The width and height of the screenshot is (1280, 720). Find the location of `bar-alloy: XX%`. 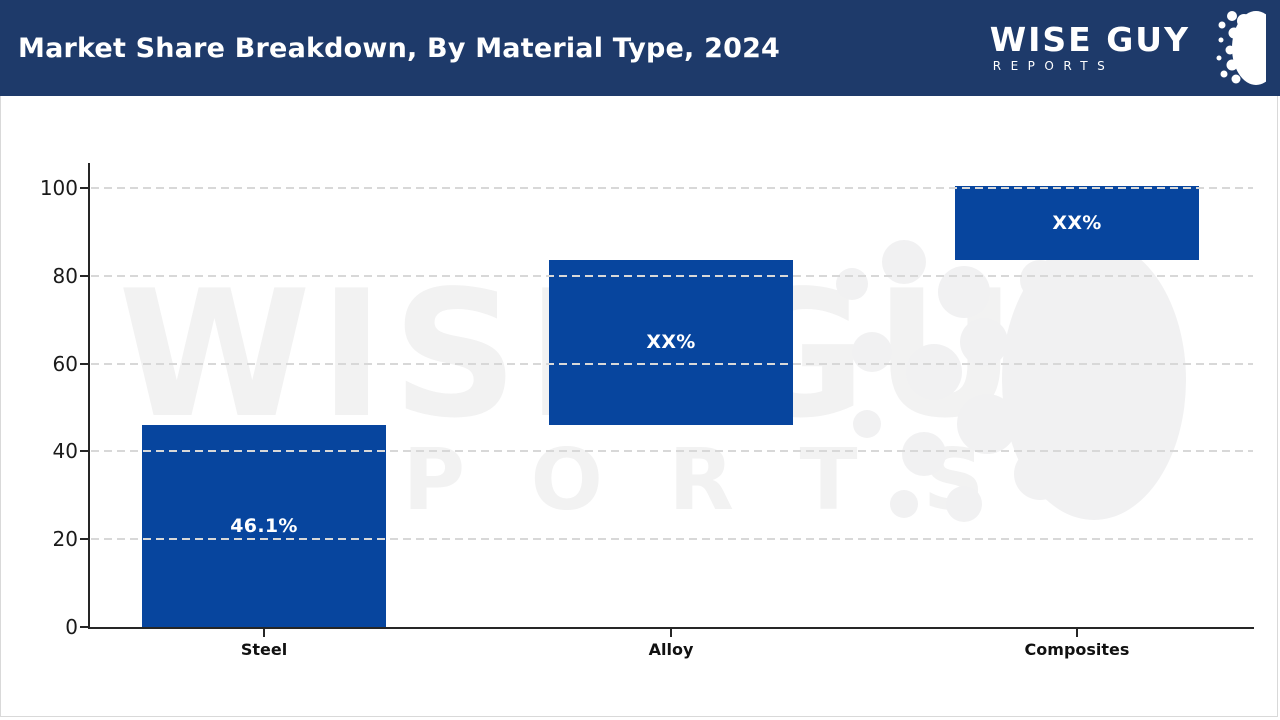

bar-alloy: XX% is located at coordinates (671, 342).